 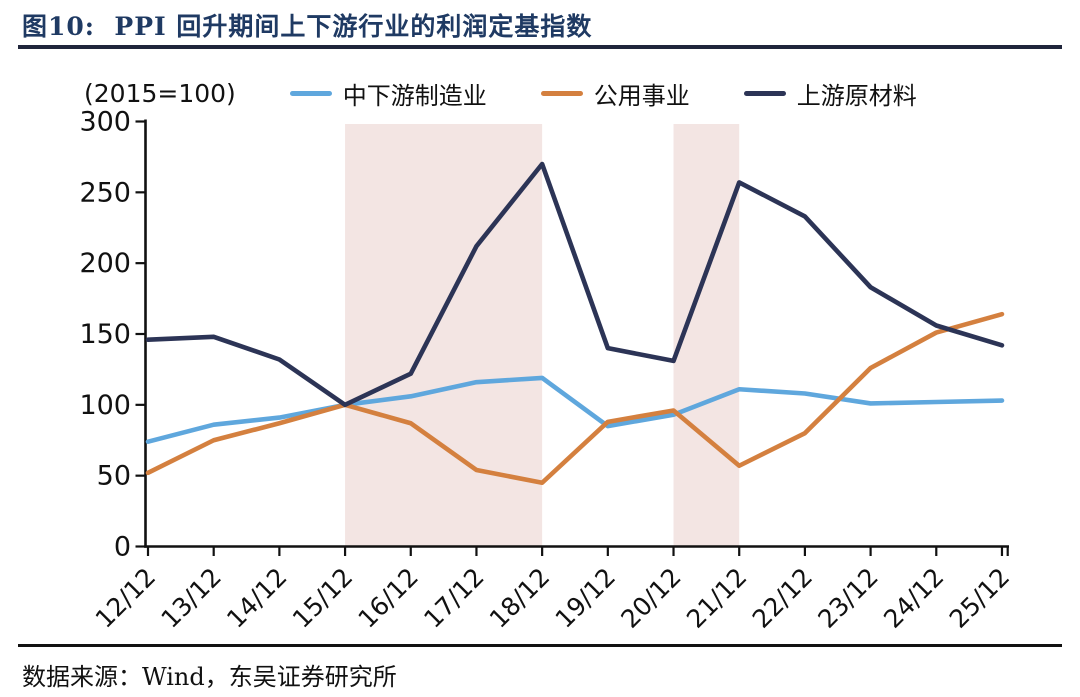 What do you see at coordinates (641, 96) in the screenshot?
I see `legend-label-utilities: 公用事业` at bounding box center [641, 96].